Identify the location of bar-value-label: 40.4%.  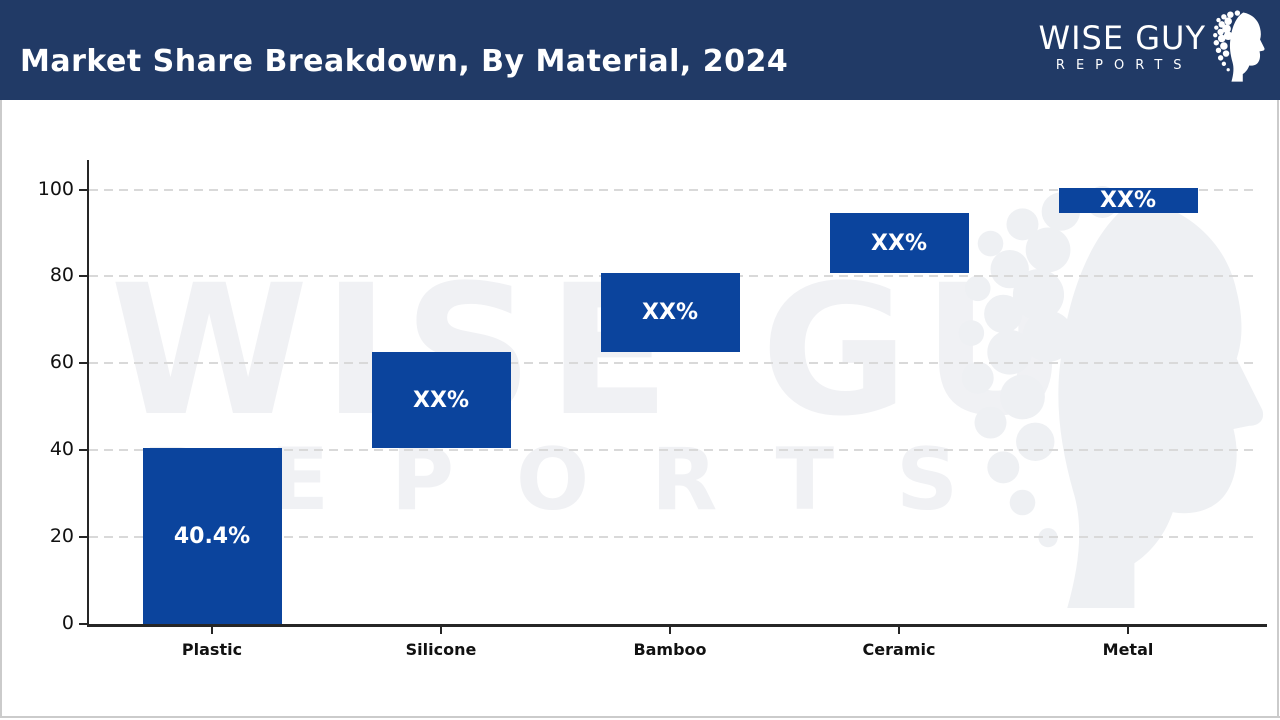
(212, 536).